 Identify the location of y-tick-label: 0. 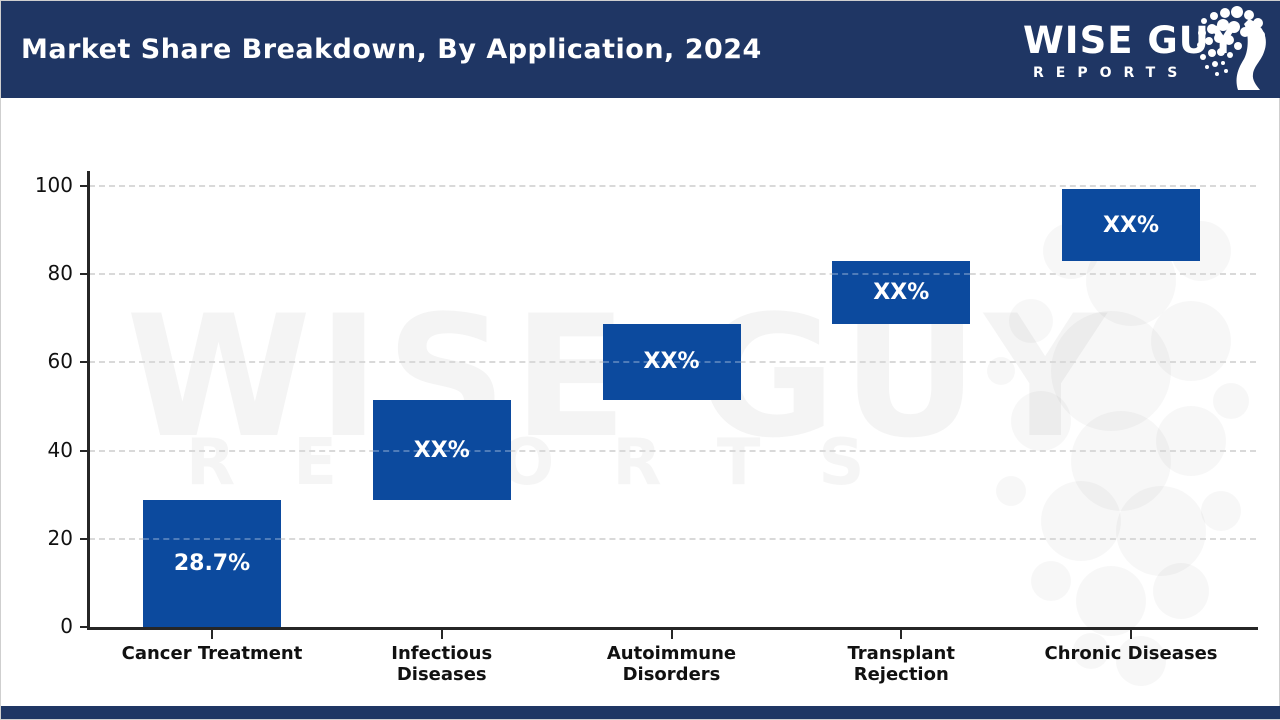
(66, 626).